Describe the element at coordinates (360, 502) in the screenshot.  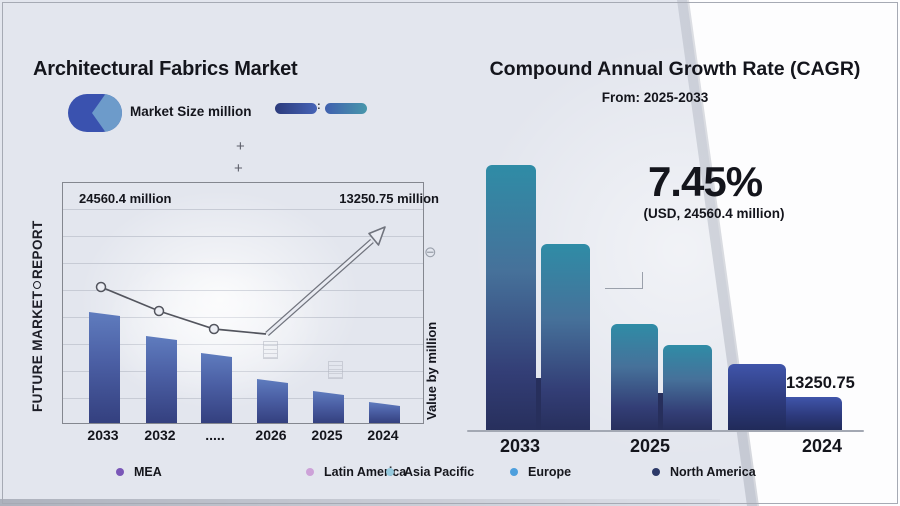
I see `bottom-shade-strip` at that location.